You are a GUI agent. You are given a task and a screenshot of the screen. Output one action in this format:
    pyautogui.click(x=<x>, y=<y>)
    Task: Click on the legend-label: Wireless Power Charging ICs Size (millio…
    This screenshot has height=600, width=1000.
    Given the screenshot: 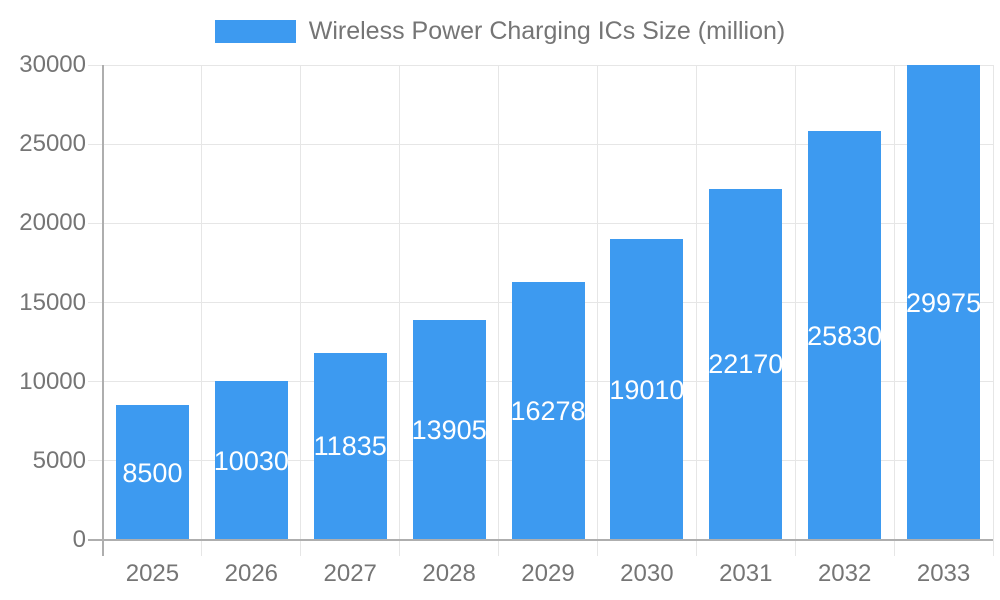 What is the action you would take?
    pyautogui.click(x=547, y=31)
    